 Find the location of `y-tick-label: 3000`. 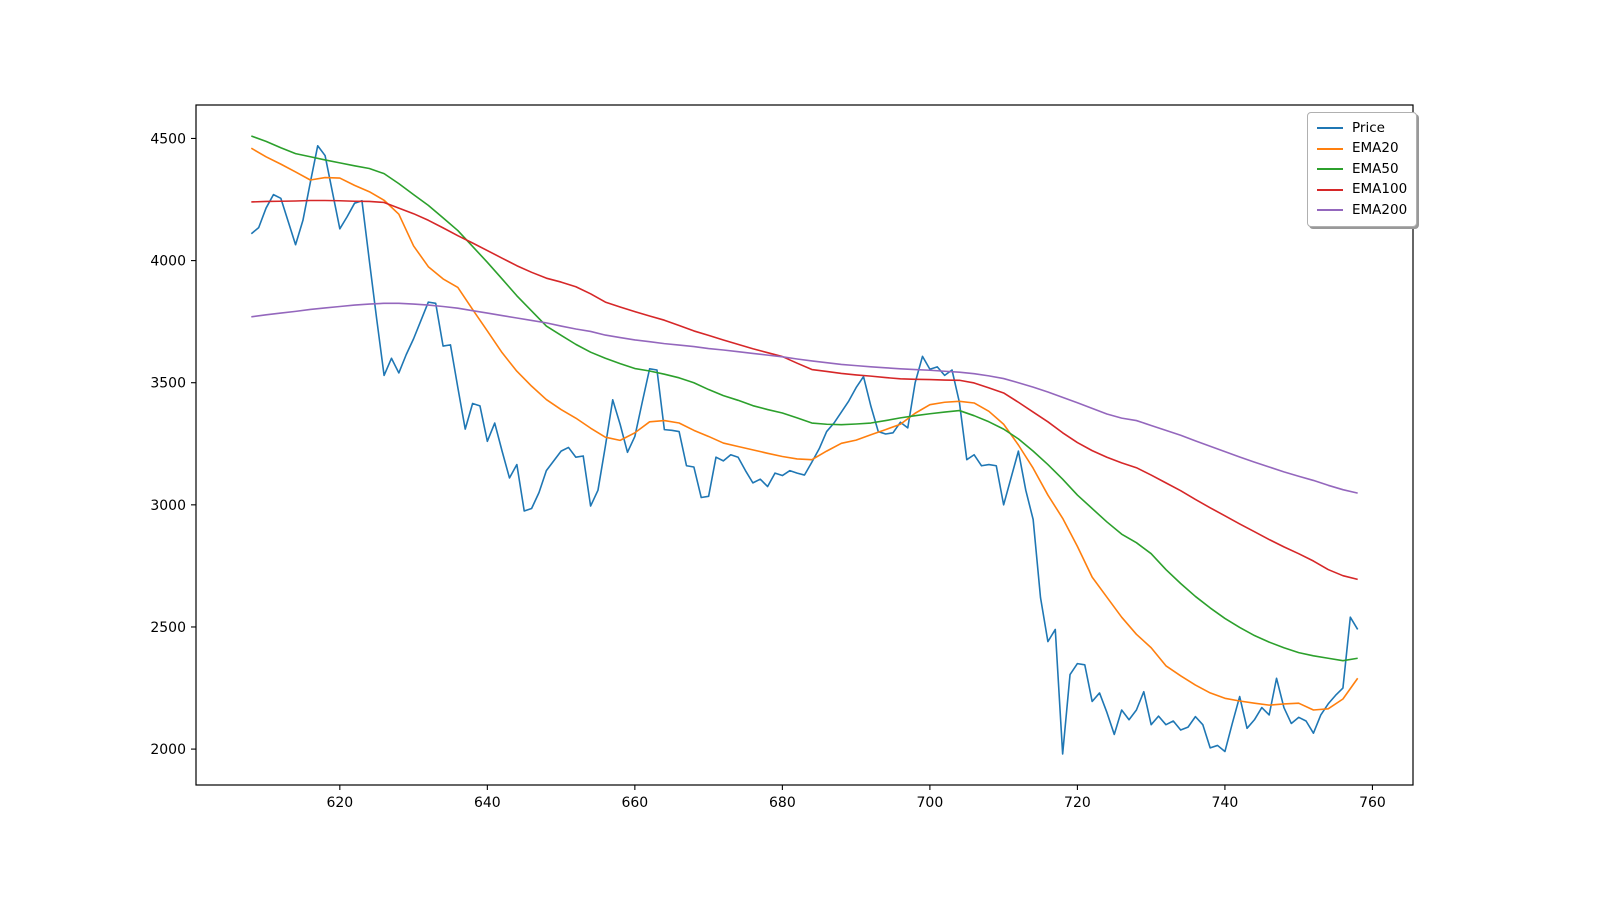

y-tick-label: 3000 is located at coordinates (168, 506).